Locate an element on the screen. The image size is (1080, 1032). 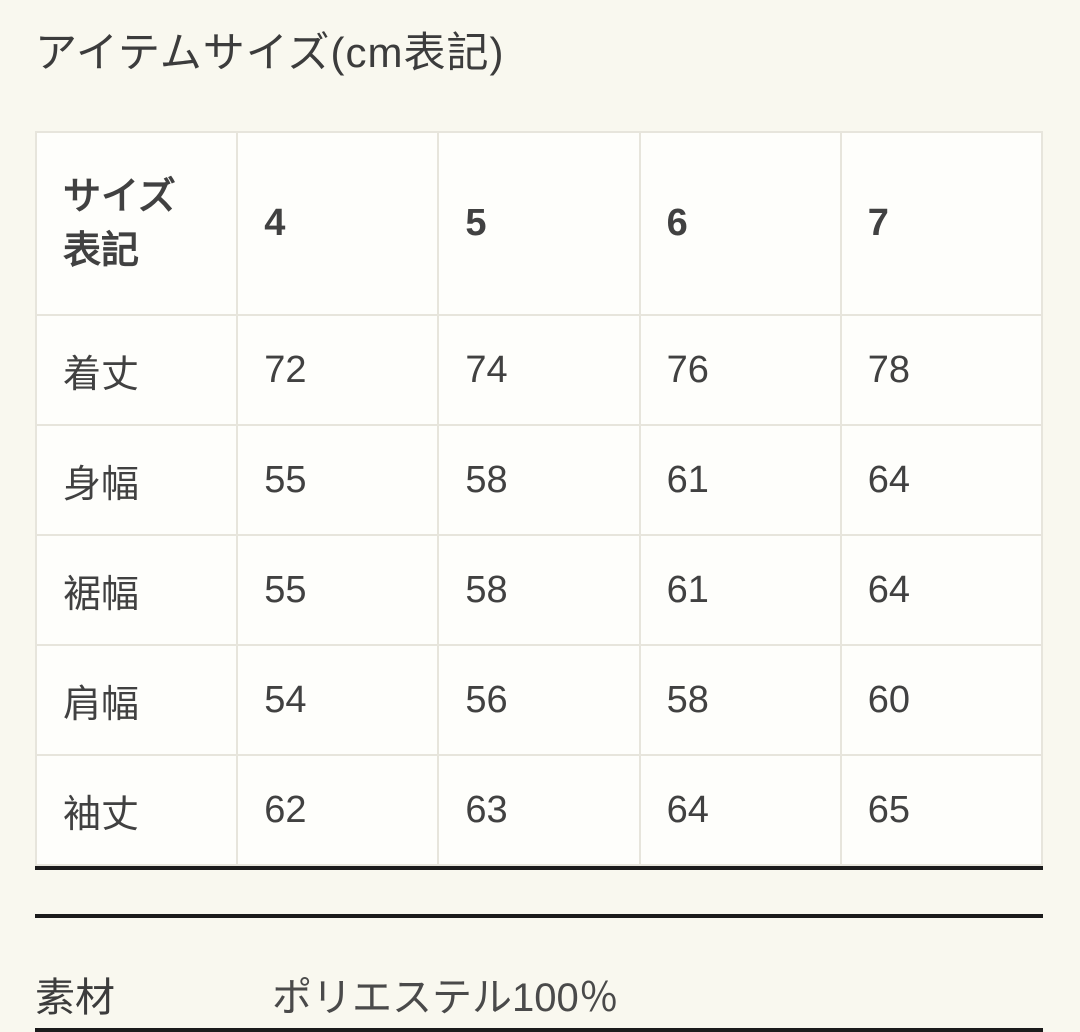
divider-gap is located at coordinates (539, 892).